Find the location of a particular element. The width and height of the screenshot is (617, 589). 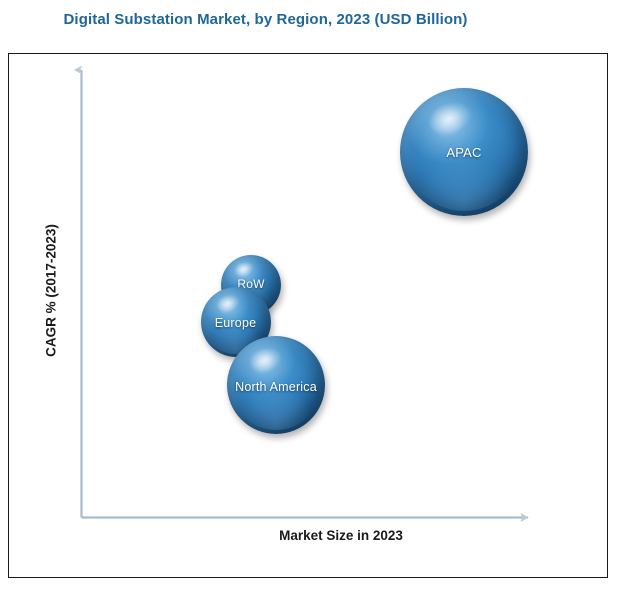

y-axis-label: CAGR % (2017-2023) is located at coordinates (51, 290).